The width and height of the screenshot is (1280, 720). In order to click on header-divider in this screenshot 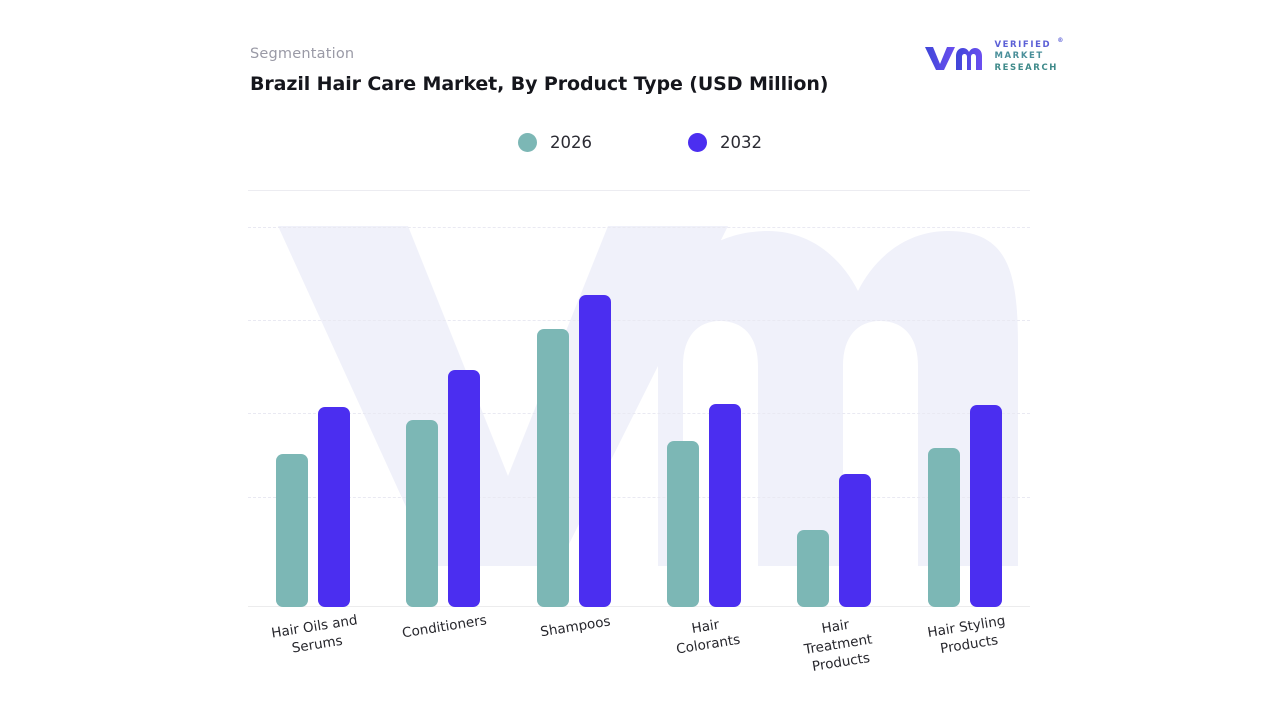, I will do `click(639, 190)`.